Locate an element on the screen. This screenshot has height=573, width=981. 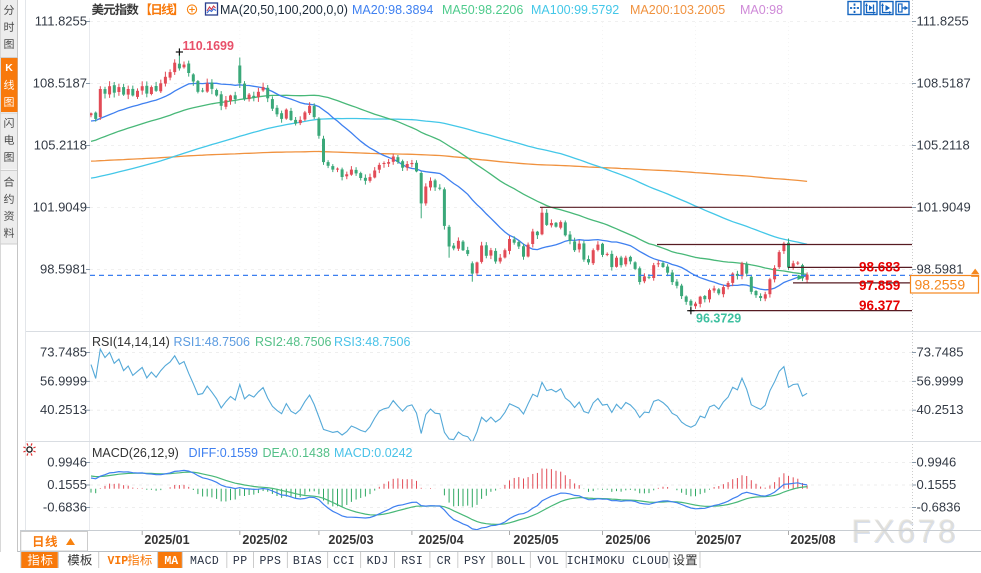
svg-text: 2025/08 is located at coordinates (812, 540).